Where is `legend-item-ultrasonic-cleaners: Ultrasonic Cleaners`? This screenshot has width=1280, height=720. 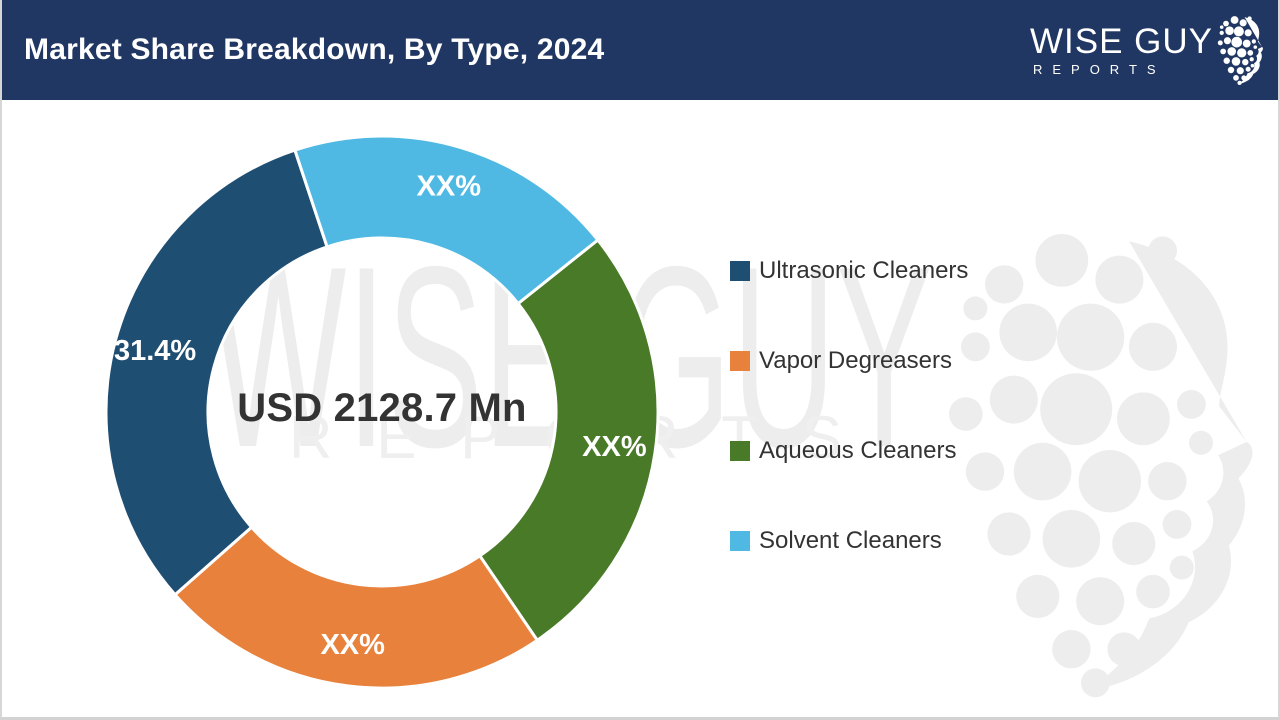
legend-item-ultrasonic-cleaners: Ultrasonic Cleaners is located at coordinates (849, 270).